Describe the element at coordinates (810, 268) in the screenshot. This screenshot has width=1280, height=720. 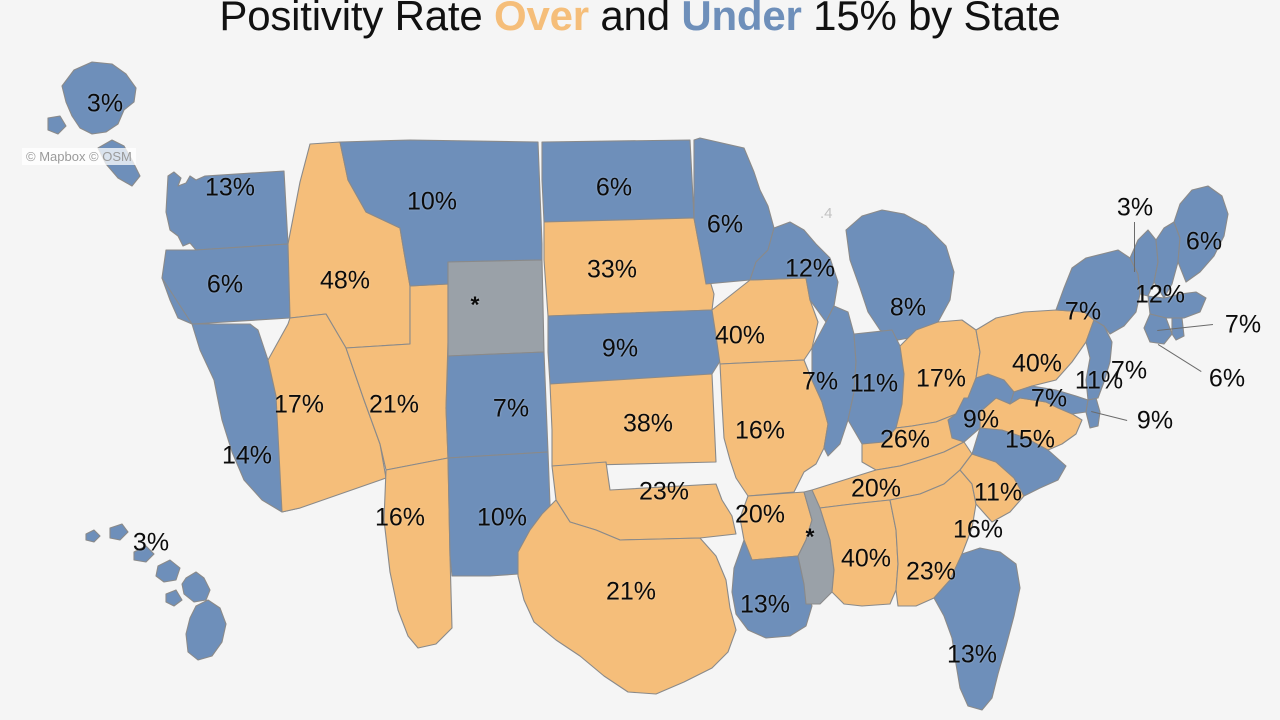
I see `state-label-wi: 12%` at that location.